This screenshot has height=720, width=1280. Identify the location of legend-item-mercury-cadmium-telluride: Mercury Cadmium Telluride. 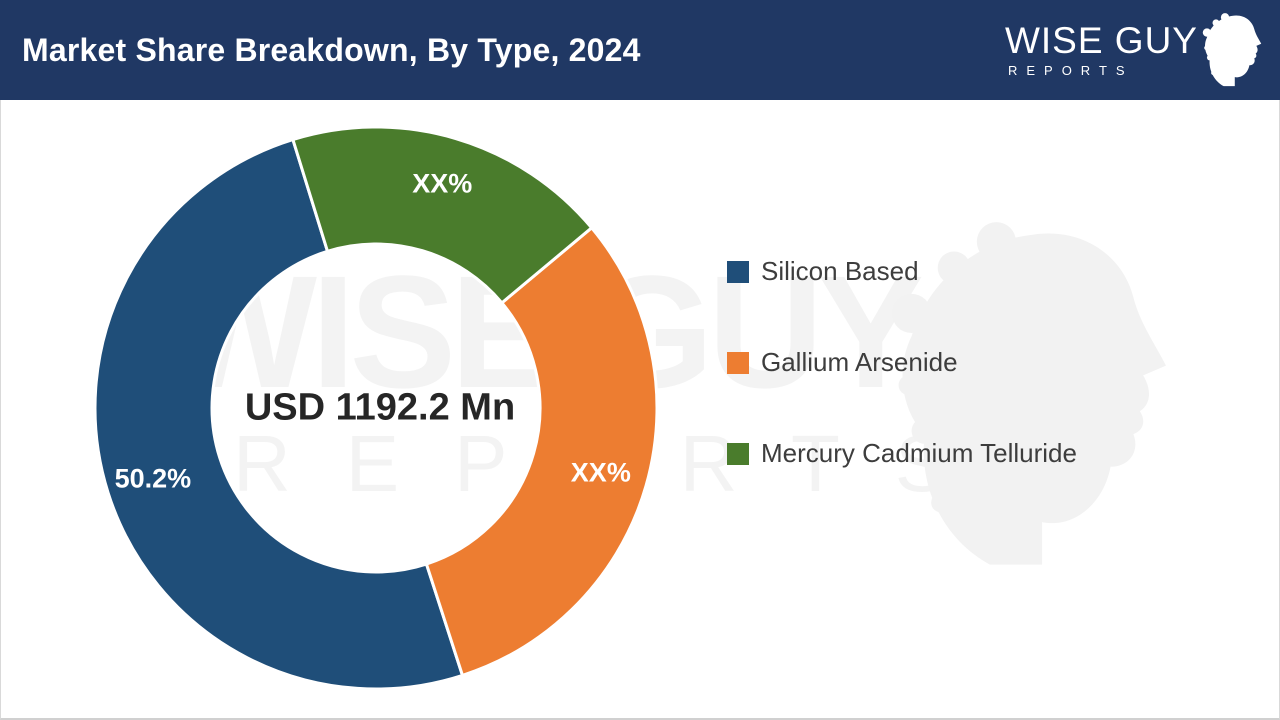
(902, 453).